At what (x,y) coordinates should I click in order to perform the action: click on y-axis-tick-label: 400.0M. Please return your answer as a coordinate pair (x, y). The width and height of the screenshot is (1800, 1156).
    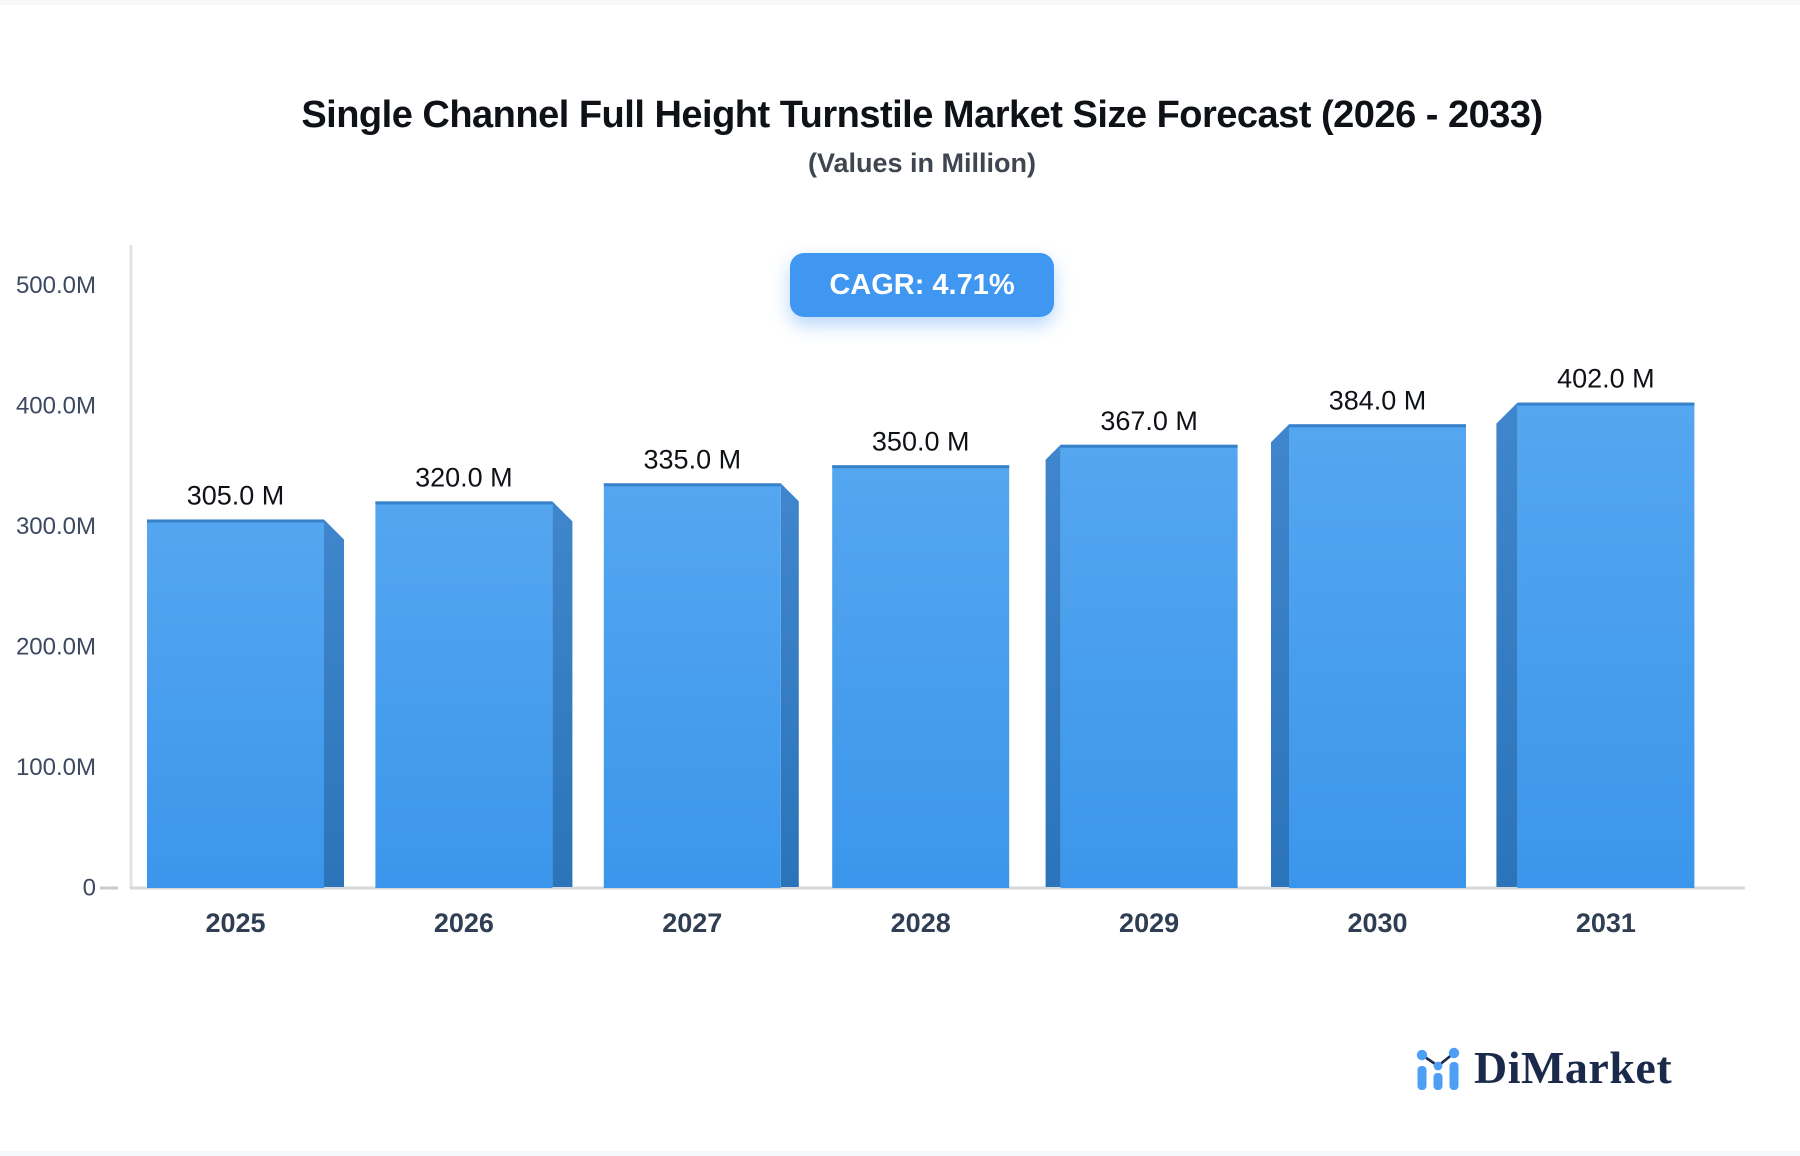
    Looking at the image, I should click on (56, 406).